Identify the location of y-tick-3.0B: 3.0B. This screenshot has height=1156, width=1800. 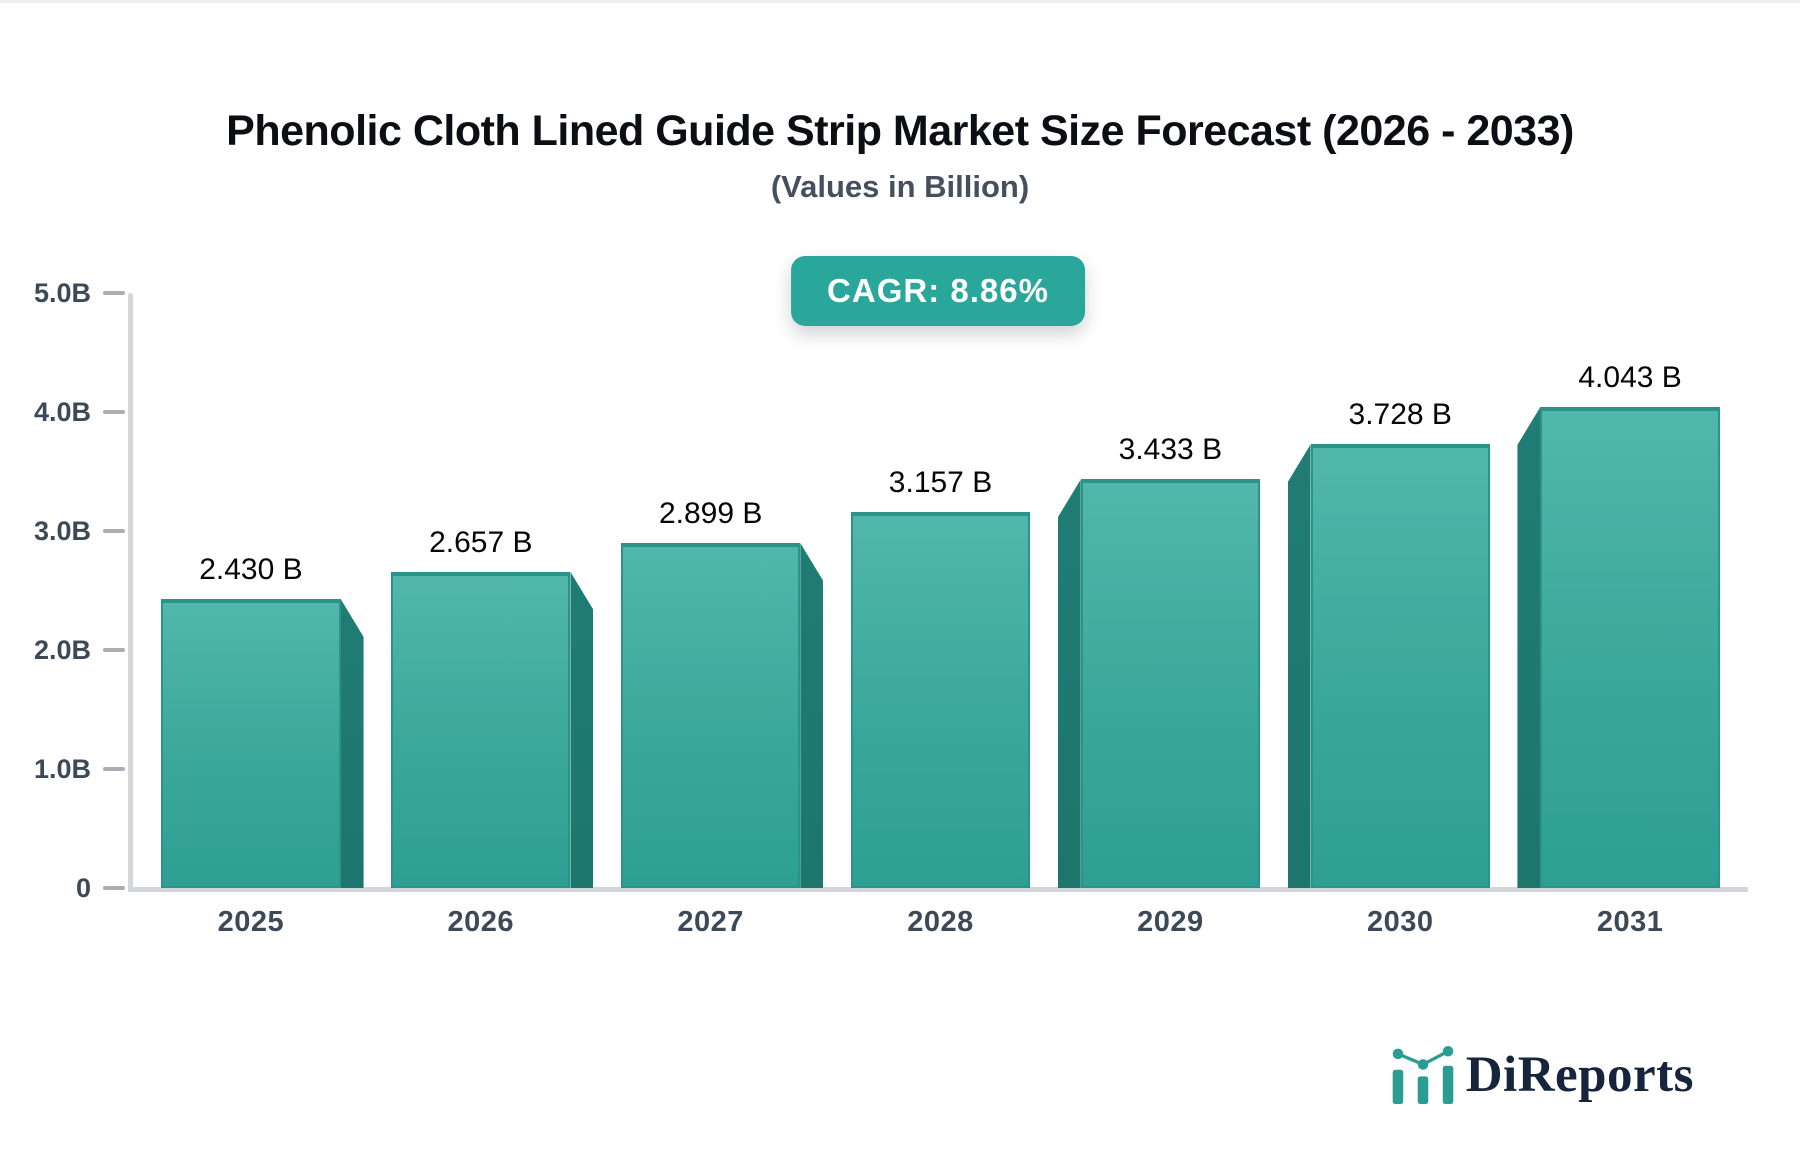
(62, 531).